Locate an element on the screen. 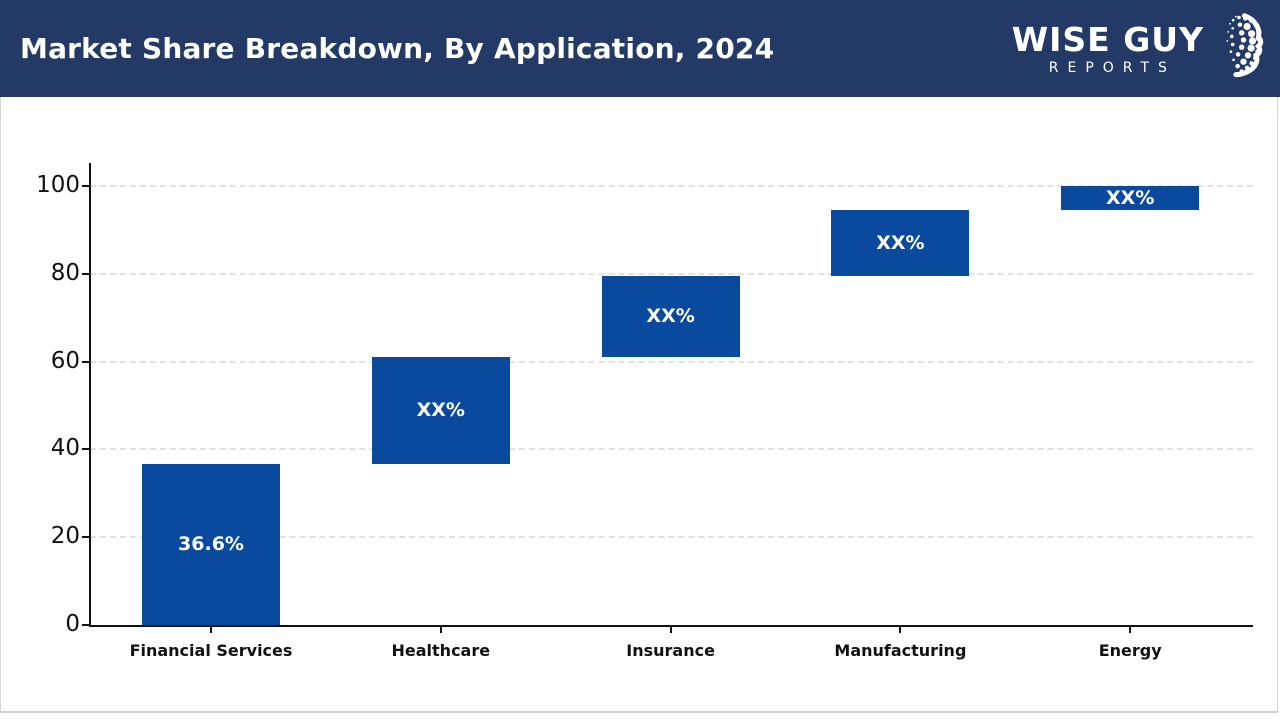 Image resolution: width=1280 pixels, height=720 pixels. bar-insurance is located at coordinates (670, 316).